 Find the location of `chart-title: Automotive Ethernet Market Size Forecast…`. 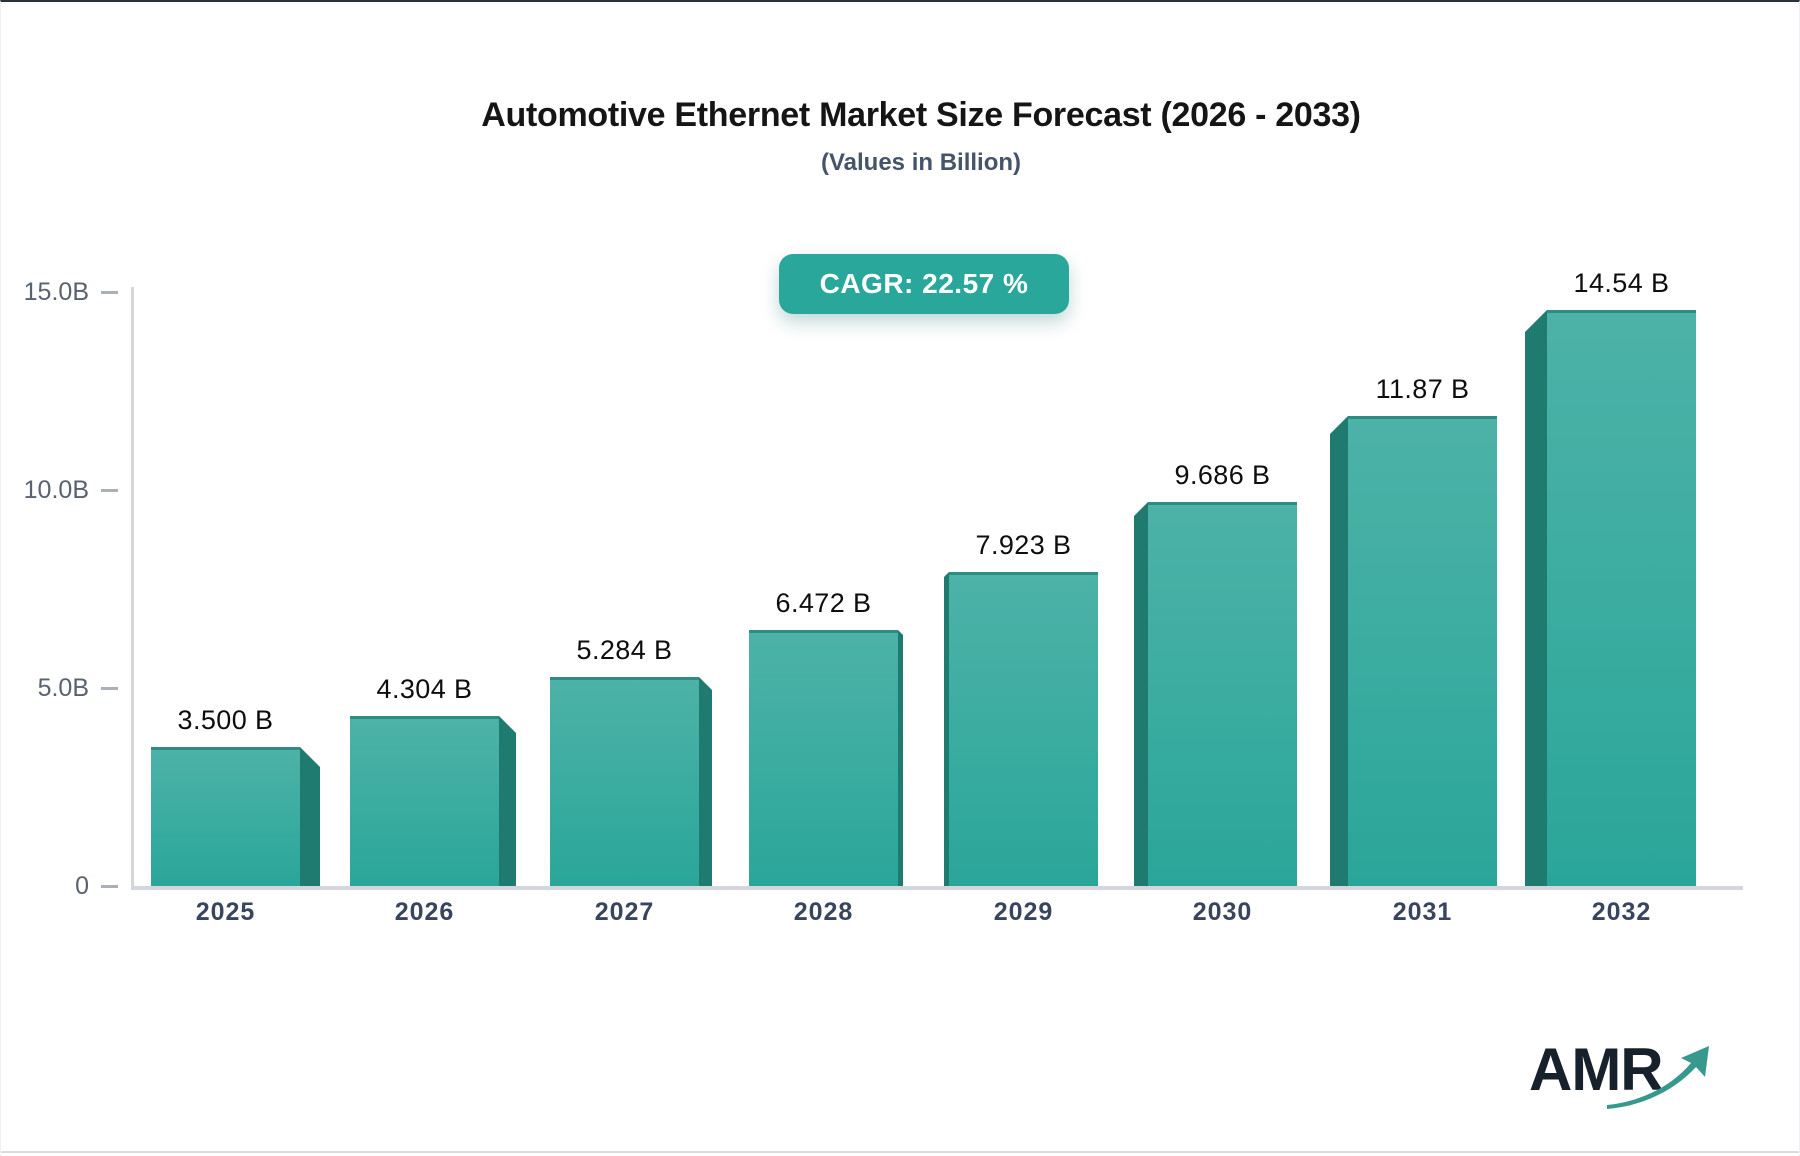

chart-title: Automotive Ethernet Market Size Forecast… is located at coordinates (921, 115).